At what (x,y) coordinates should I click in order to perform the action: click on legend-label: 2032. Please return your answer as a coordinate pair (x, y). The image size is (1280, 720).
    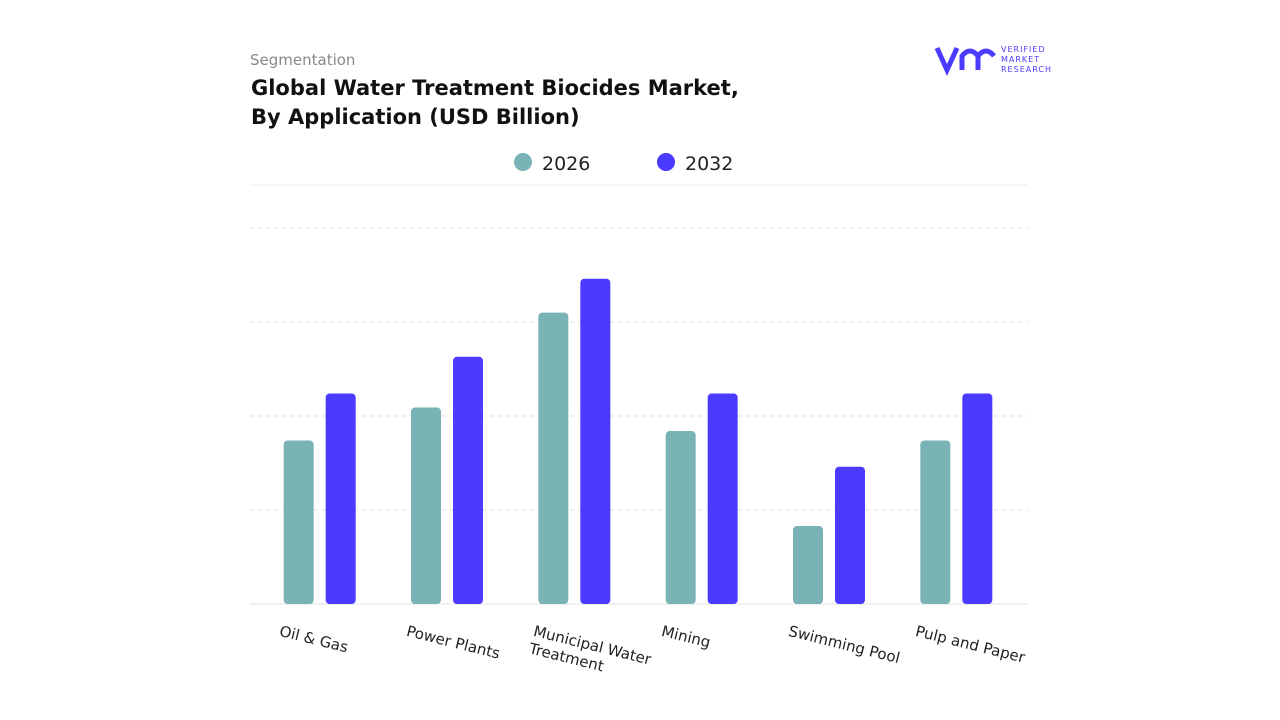
    Looking at the image, I should click on (709, 164).